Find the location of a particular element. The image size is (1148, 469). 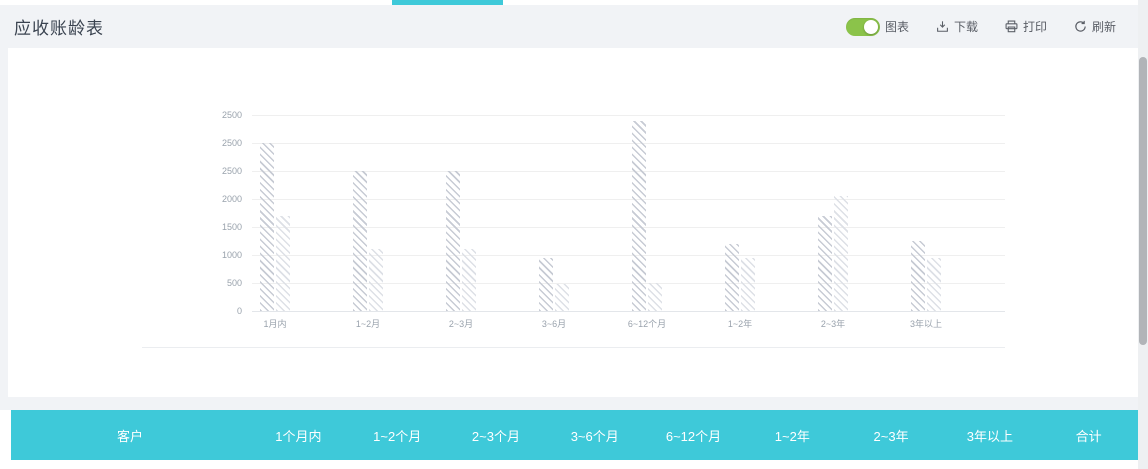

top-strip is located at coordinates (574, 2).